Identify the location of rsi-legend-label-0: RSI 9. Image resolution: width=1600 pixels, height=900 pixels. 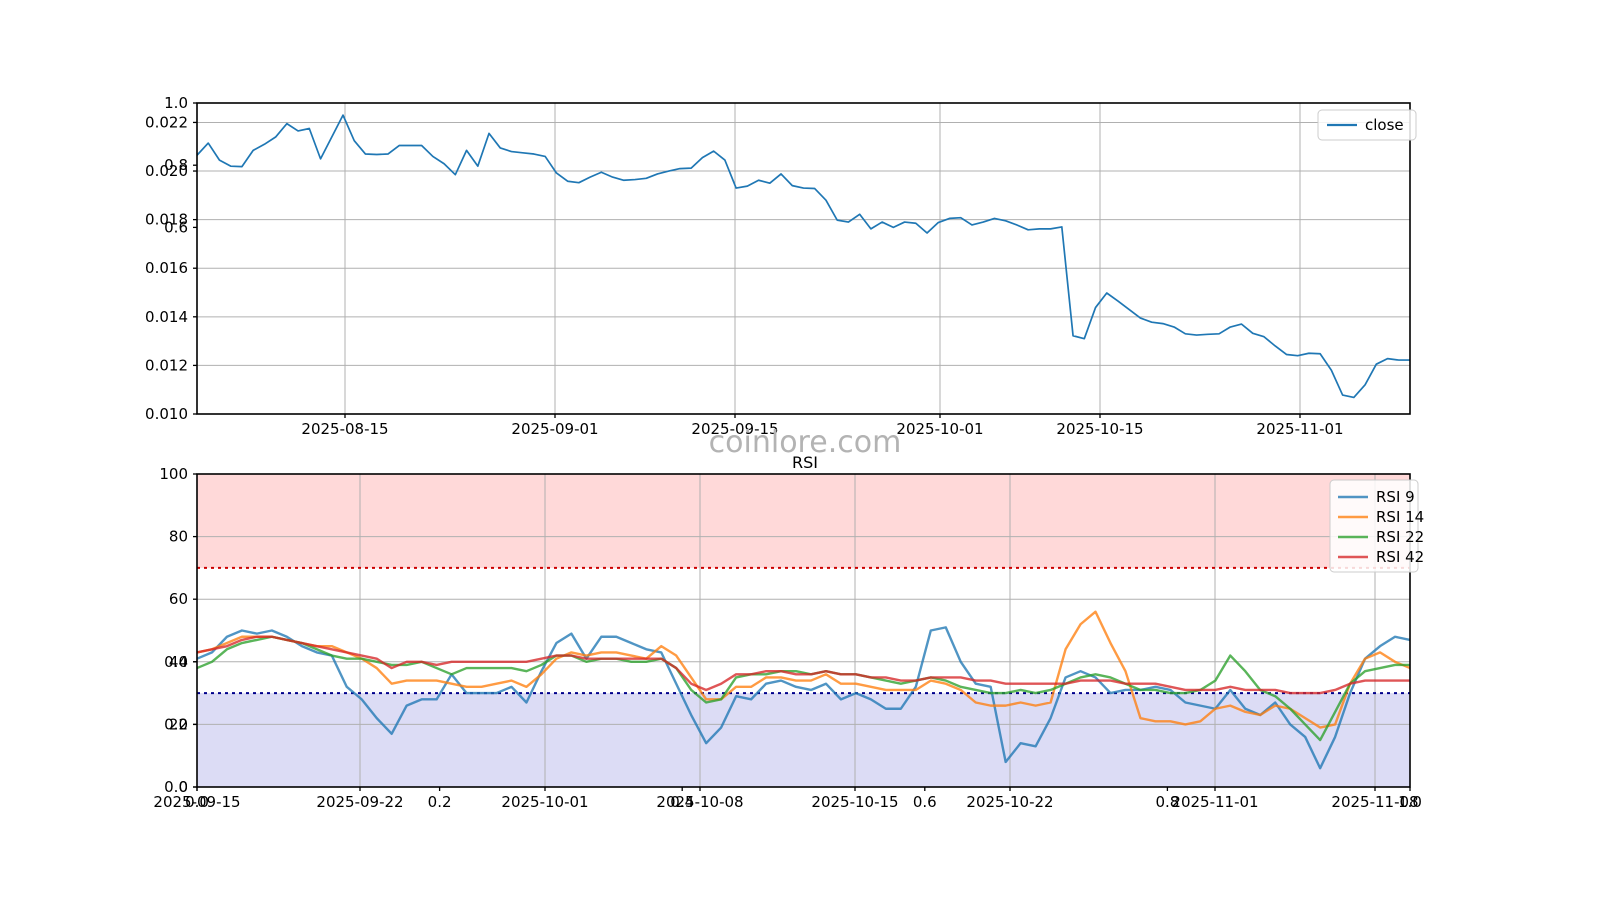
(1395, 497).